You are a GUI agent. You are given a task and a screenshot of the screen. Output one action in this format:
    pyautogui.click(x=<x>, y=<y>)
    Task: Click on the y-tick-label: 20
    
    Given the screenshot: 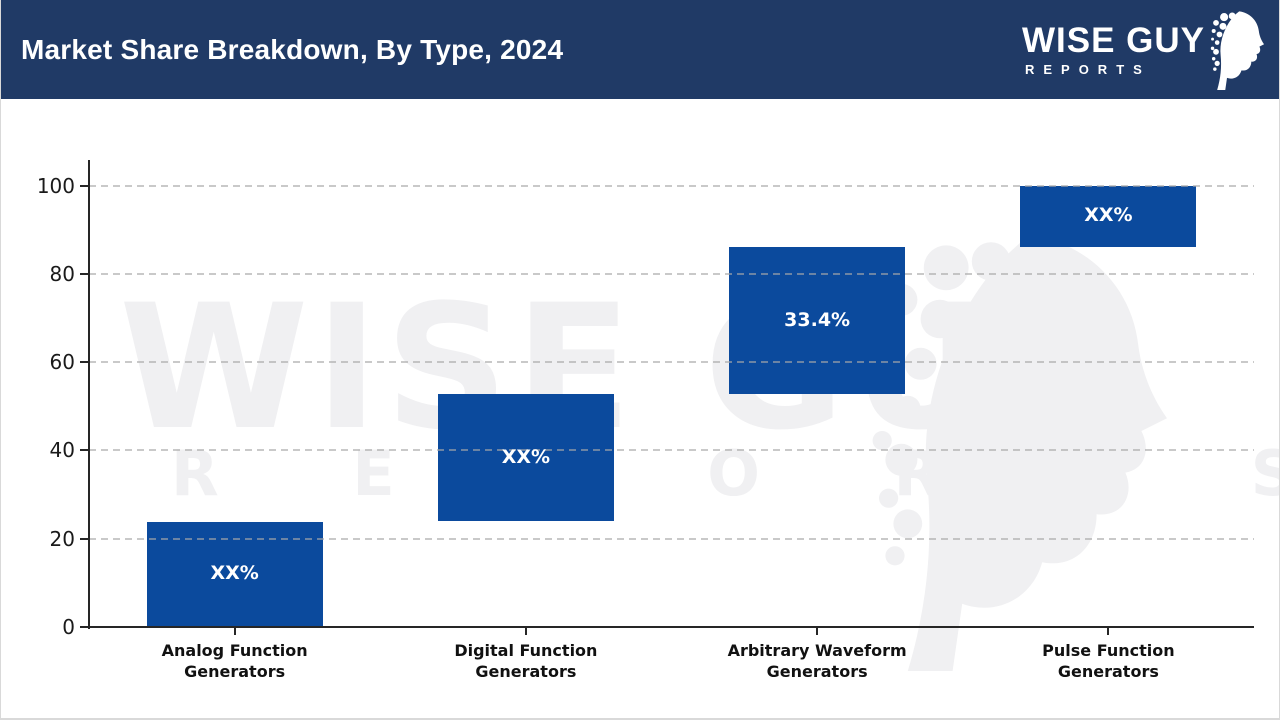 What is the action you would take?
    pyautogui.click(x=62, y=538)
    